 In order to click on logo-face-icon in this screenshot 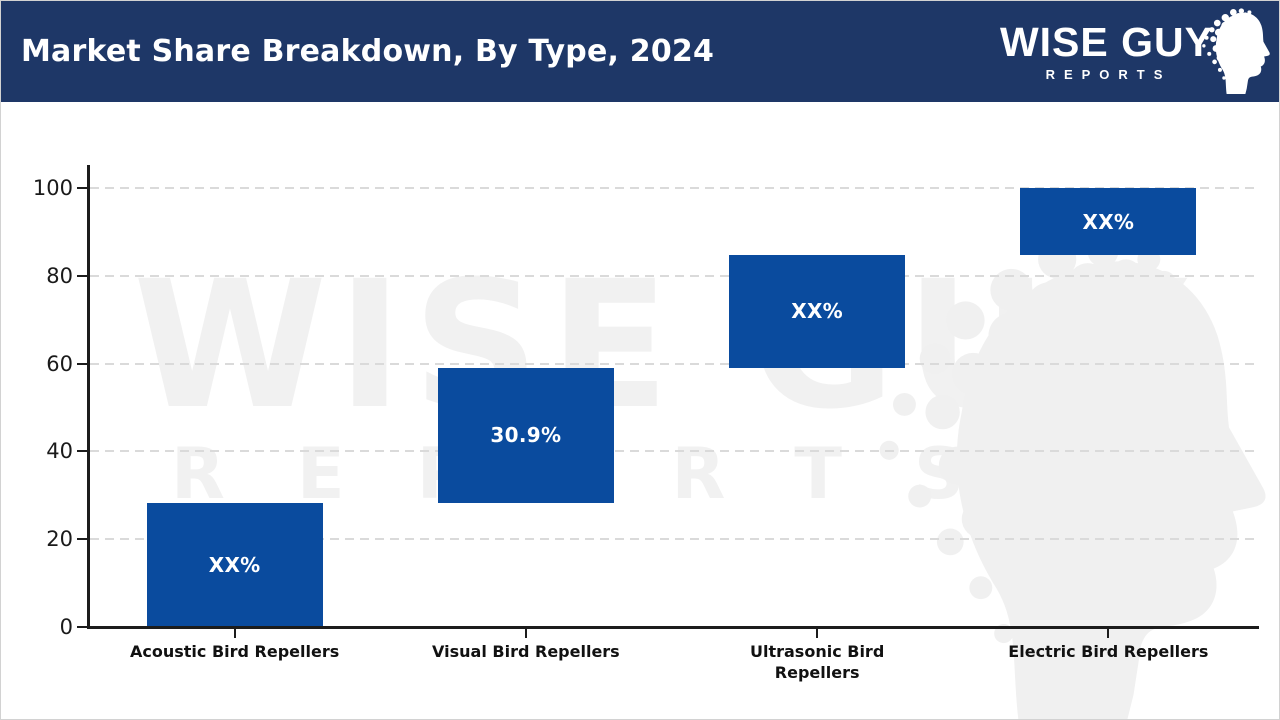, I will do `click(1236, 50)`.